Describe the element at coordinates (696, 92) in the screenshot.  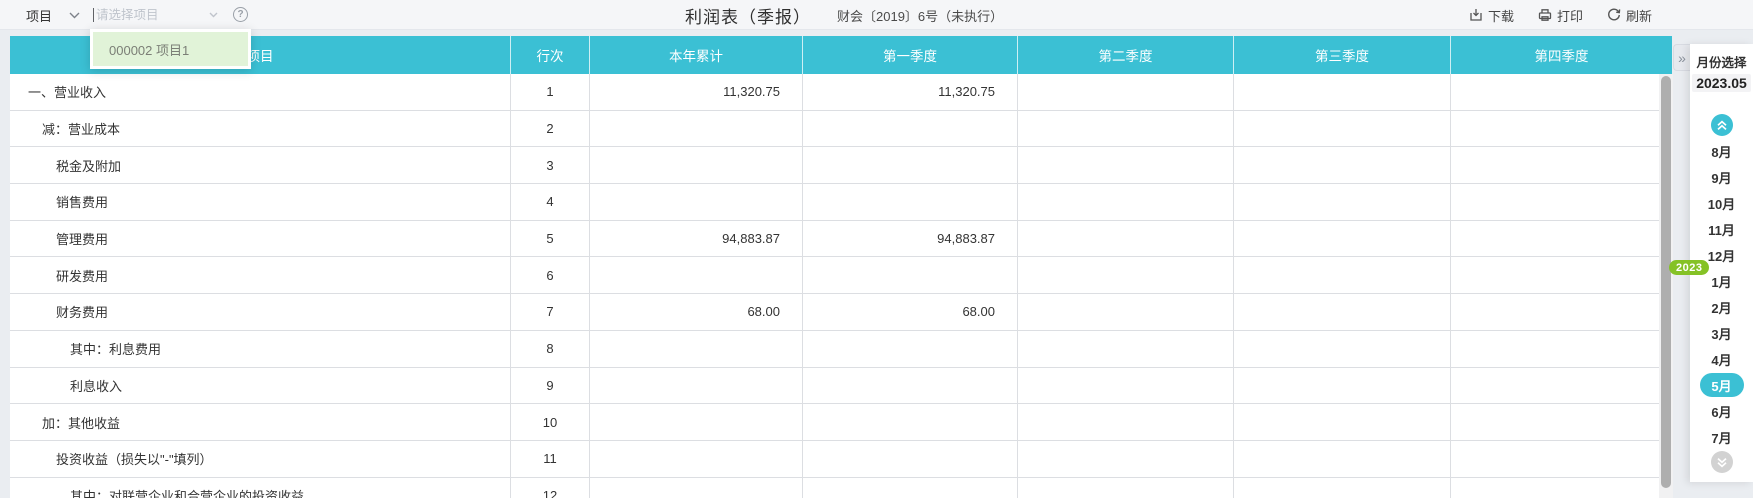
I see `cell-ytd: 11,320.75` at that location.